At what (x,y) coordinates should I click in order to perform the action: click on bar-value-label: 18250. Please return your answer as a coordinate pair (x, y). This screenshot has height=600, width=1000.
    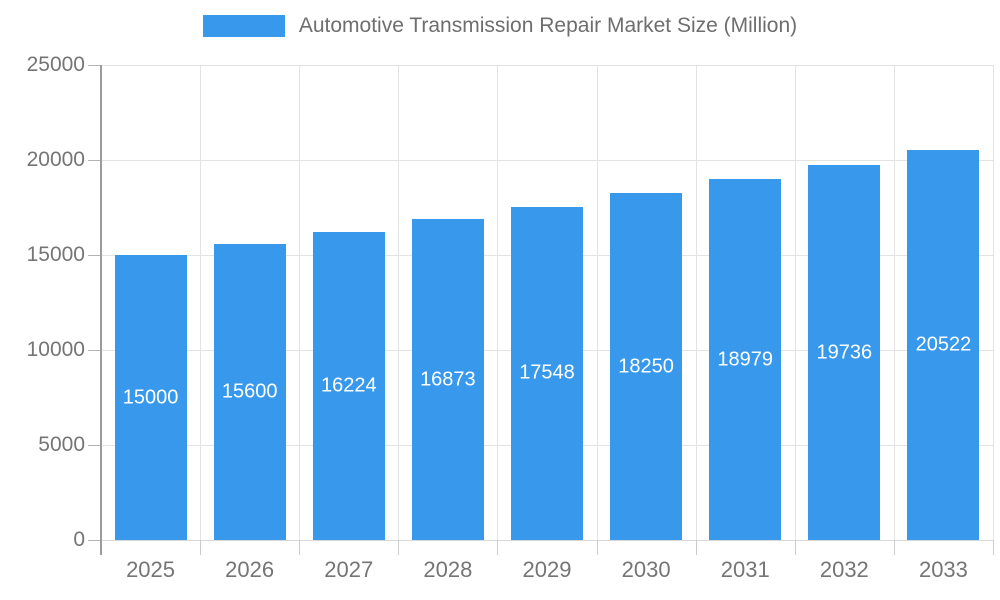
    Looking at the image, I should click on (646, 366).